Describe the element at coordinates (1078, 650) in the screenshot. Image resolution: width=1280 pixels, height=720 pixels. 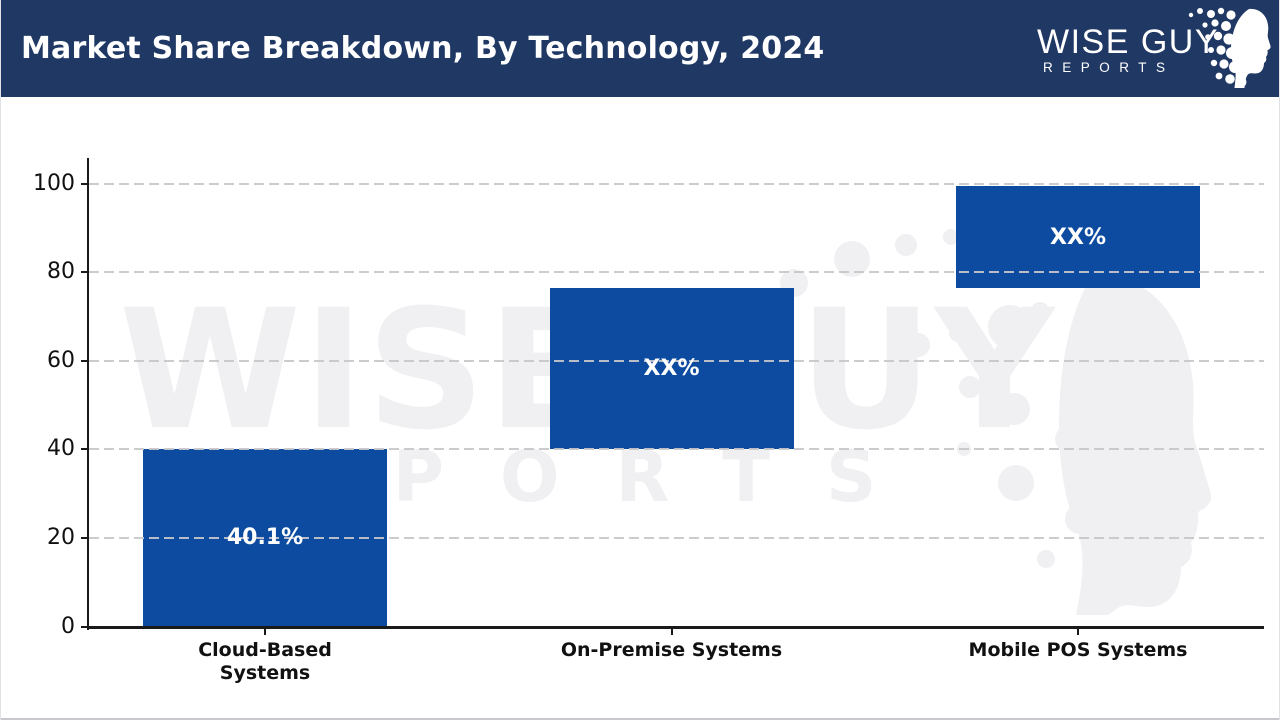
I see `x-category-label: Mobile POS Systems` at that location.